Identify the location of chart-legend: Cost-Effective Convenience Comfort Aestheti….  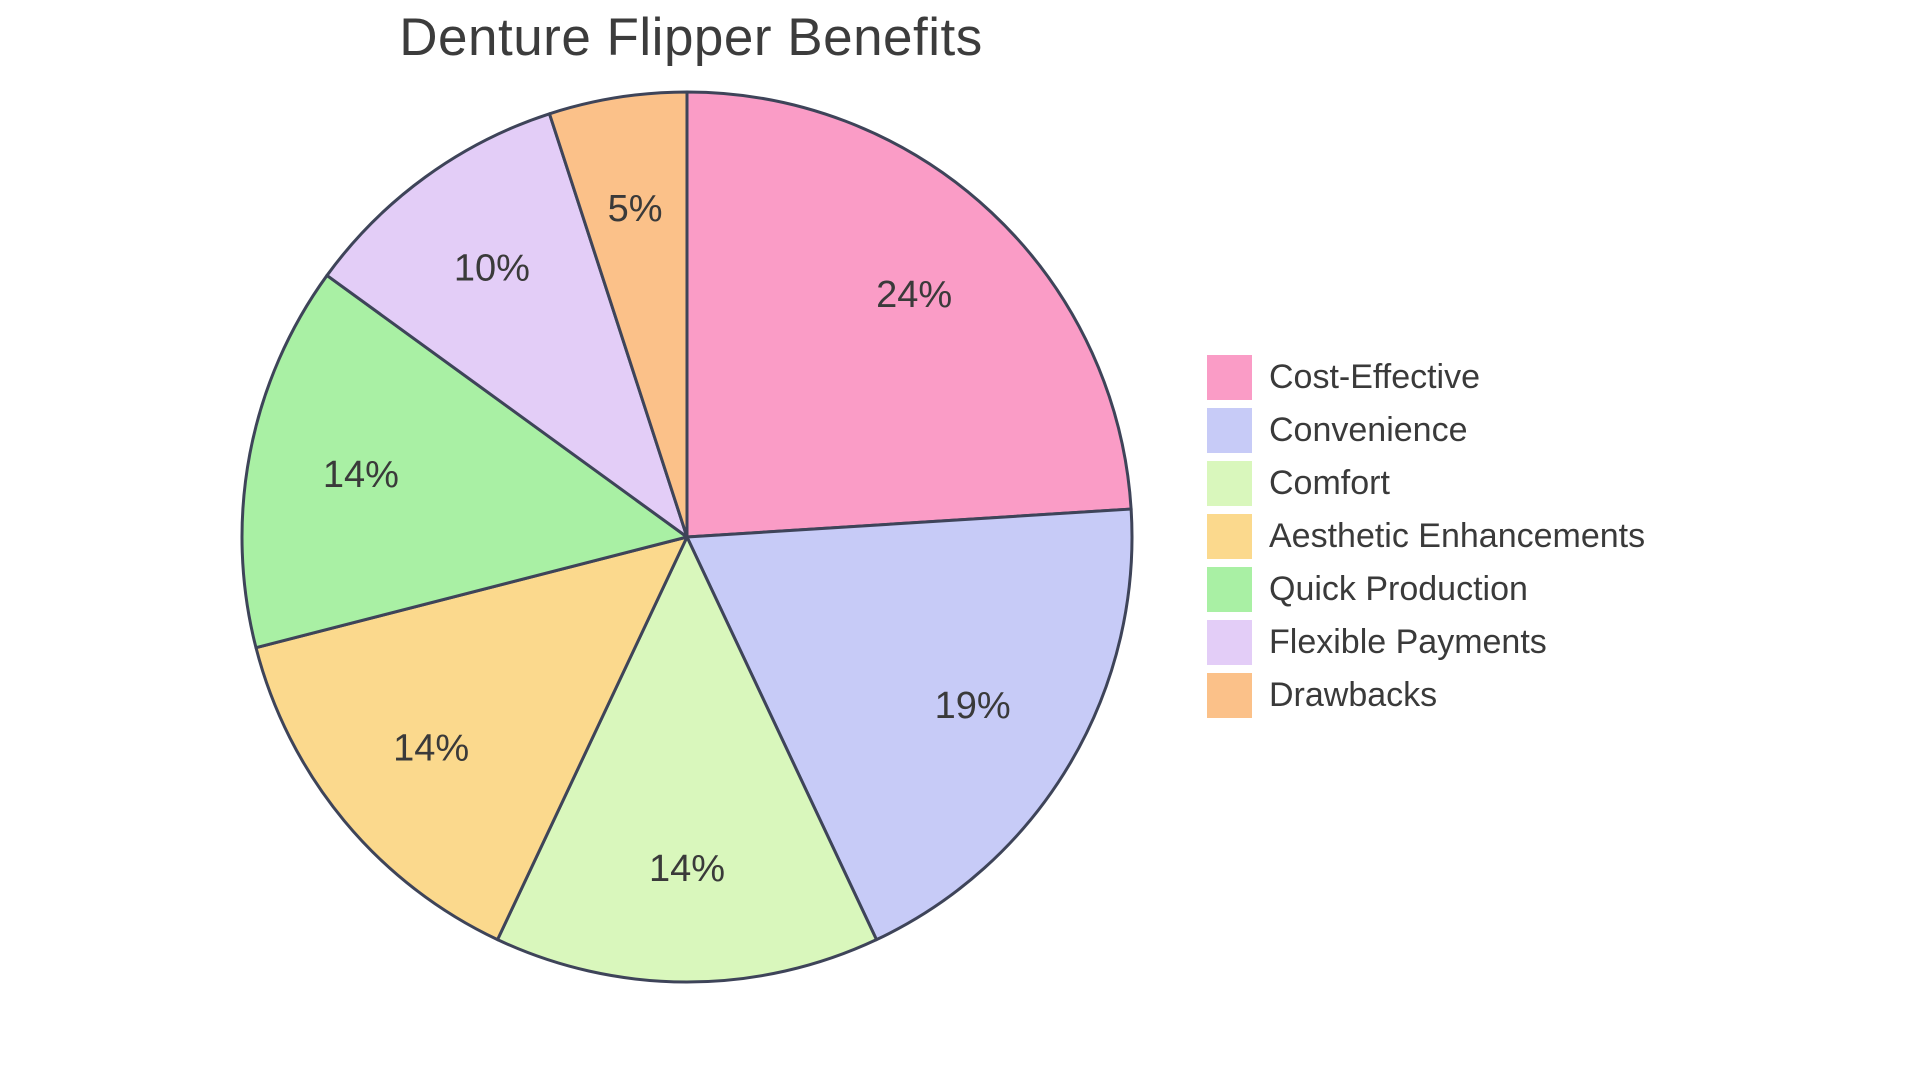
(1426, 540).